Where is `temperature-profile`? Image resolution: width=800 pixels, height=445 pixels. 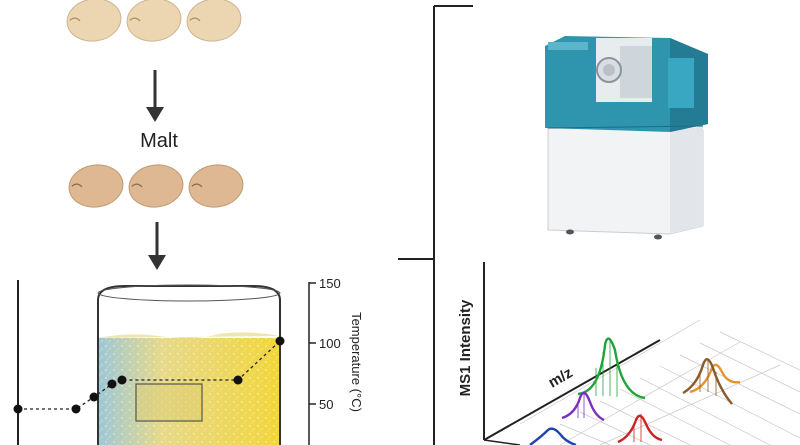 temperature-profile is located at coordinates (149, 375).